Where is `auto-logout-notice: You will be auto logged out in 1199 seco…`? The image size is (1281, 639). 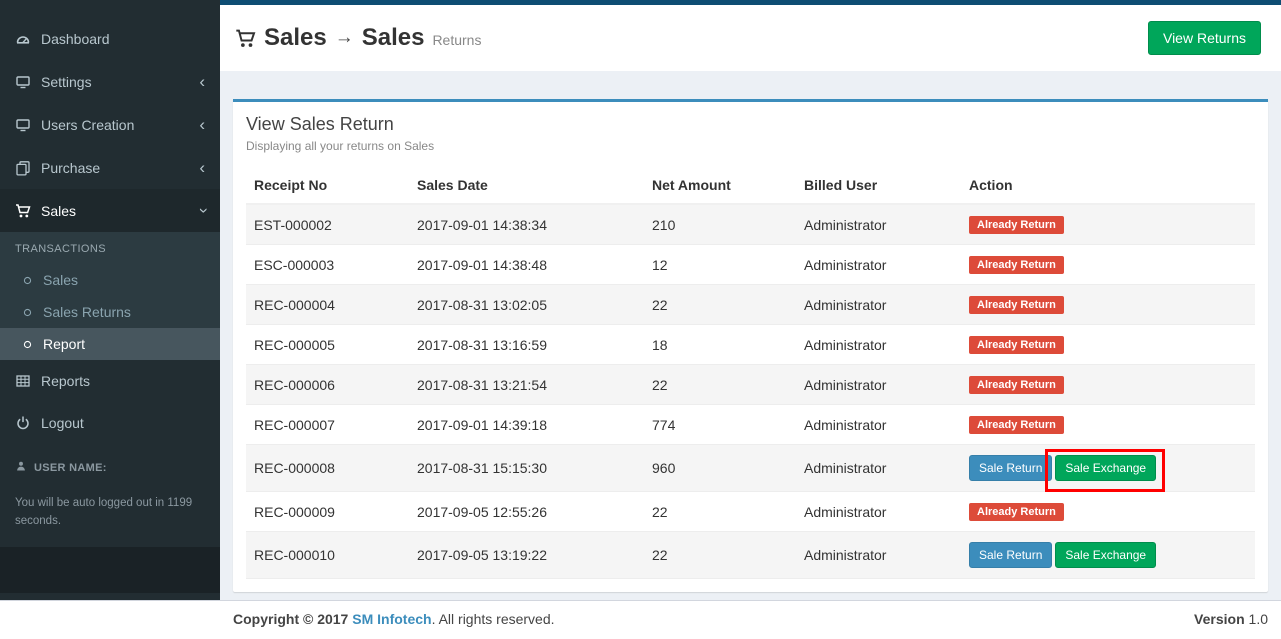 auto-logout-notice: You will be auto logged out in 1199 seco… is located at coordinates (104, 512).